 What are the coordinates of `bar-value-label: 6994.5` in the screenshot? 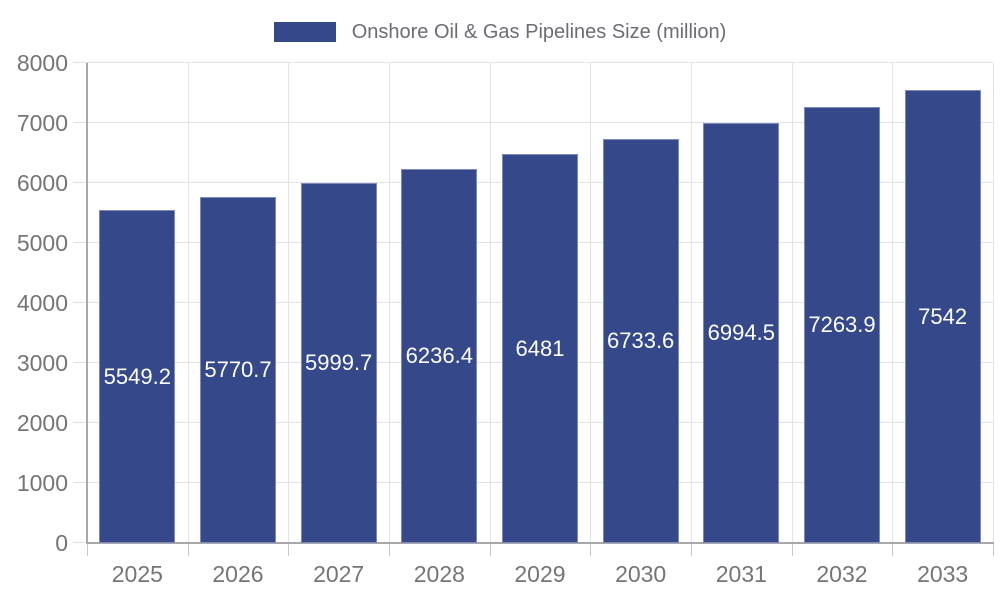 It's located at (741, 333).